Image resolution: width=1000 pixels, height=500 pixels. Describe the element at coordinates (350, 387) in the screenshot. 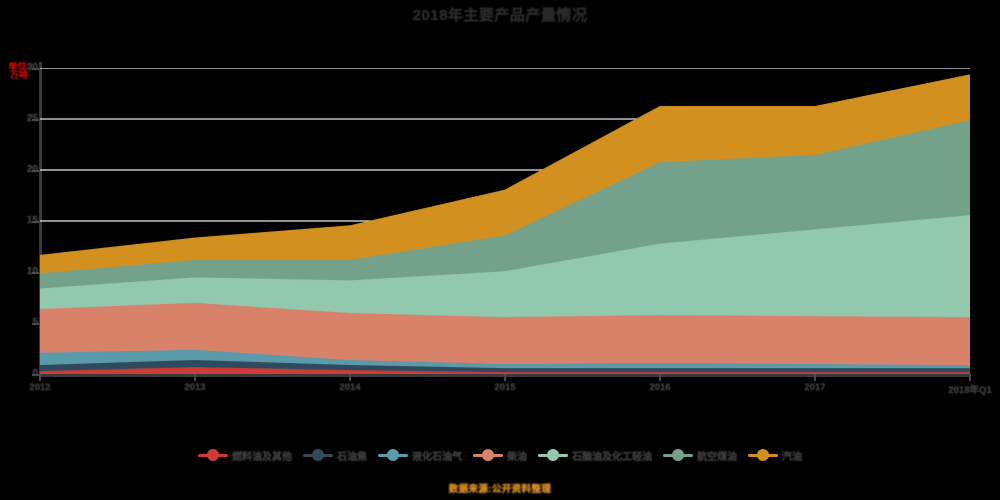

I see `x-tick-label: 2014` at that location.